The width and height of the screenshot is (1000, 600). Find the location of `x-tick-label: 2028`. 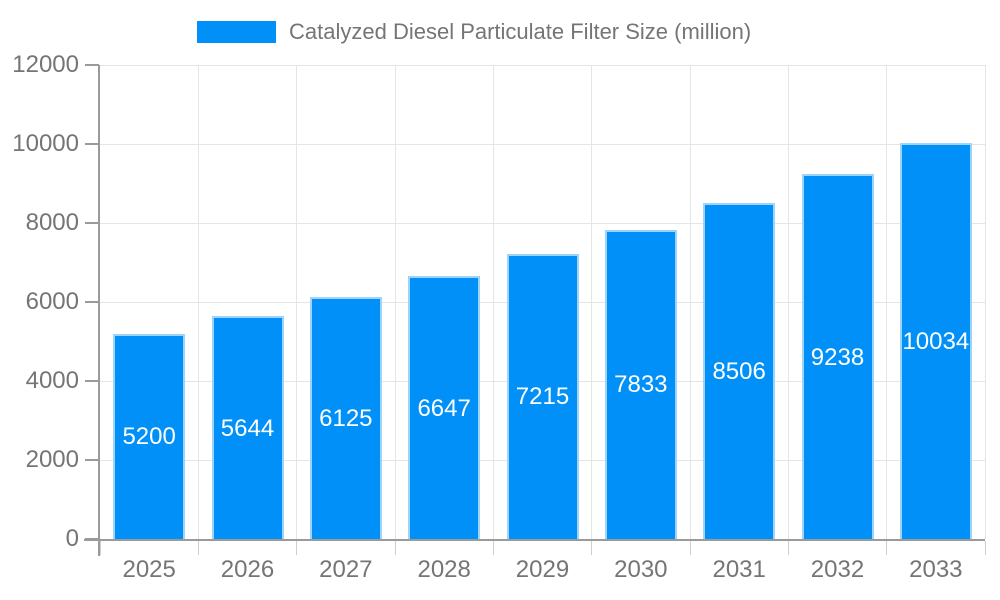

x-tick-label: 2028 is located at coordinates (444, 569).